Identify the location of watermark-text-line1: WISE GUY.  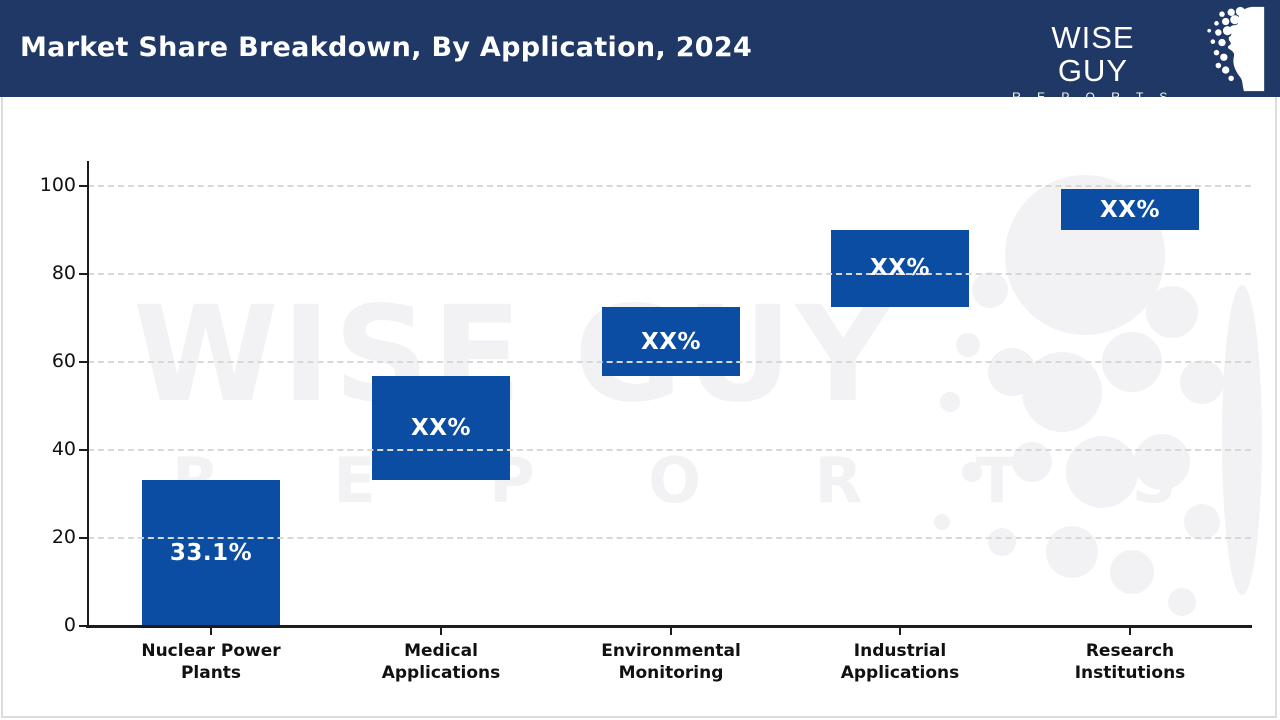
(514, 355).